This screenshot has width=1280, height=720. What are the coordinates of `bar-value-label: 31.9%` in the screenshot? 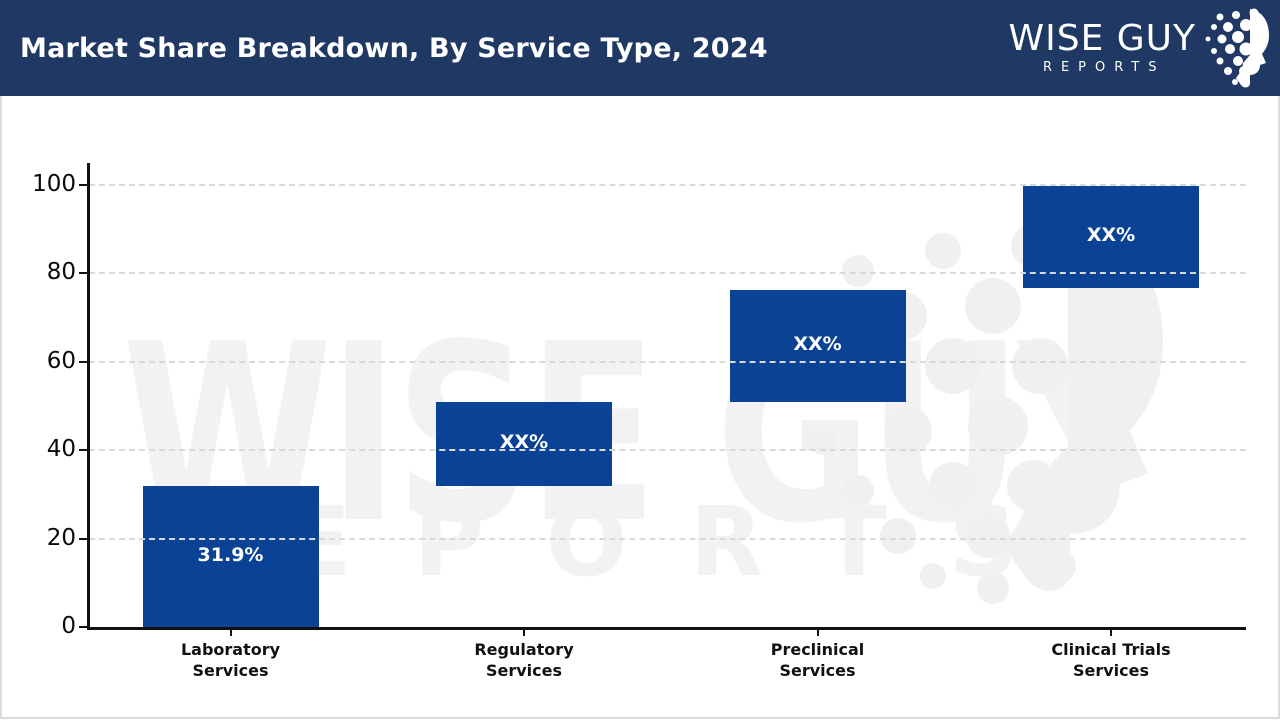 It's located at (230, 554).